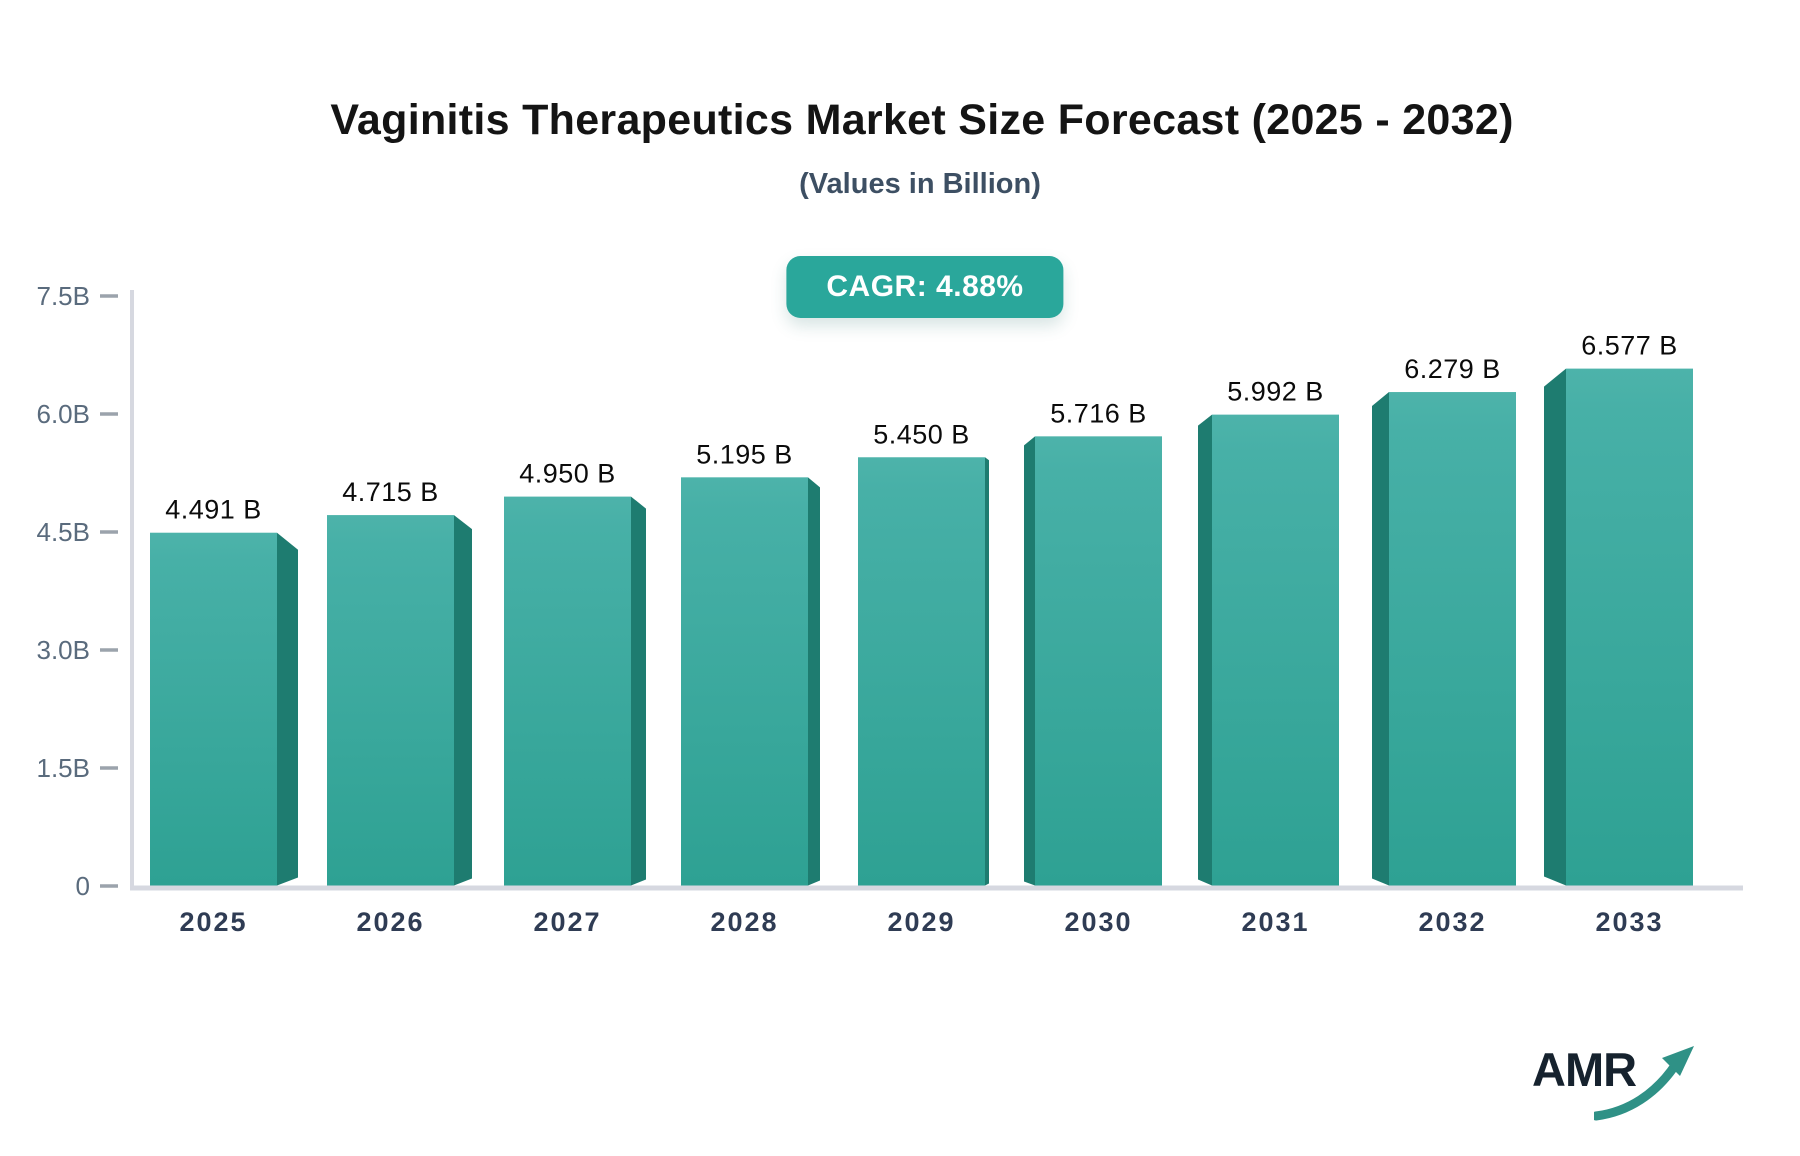  Describe the element at coordinates (1029, 661) in the screenshot. I see `bar-side-2030` at that location.